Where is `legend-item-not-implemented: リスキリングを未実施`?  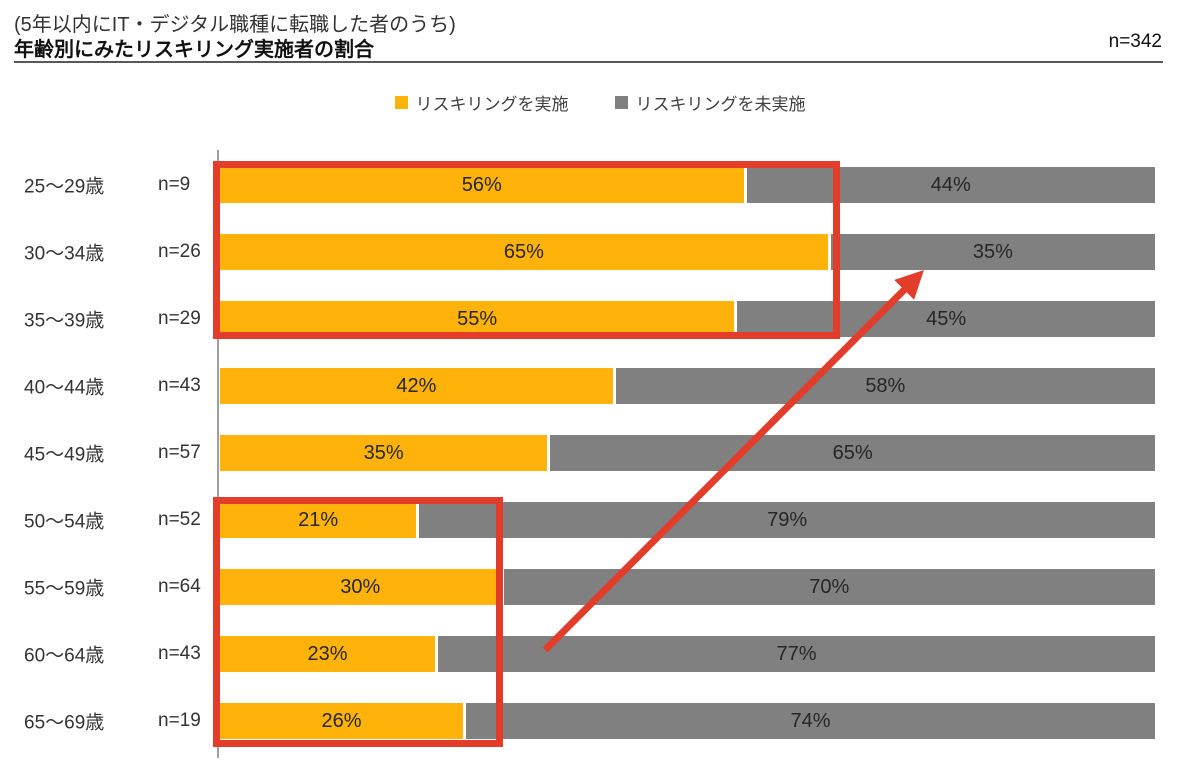
legend-item-not-implemented: リスキリングを未実施 is located at coordinates (710, 102).